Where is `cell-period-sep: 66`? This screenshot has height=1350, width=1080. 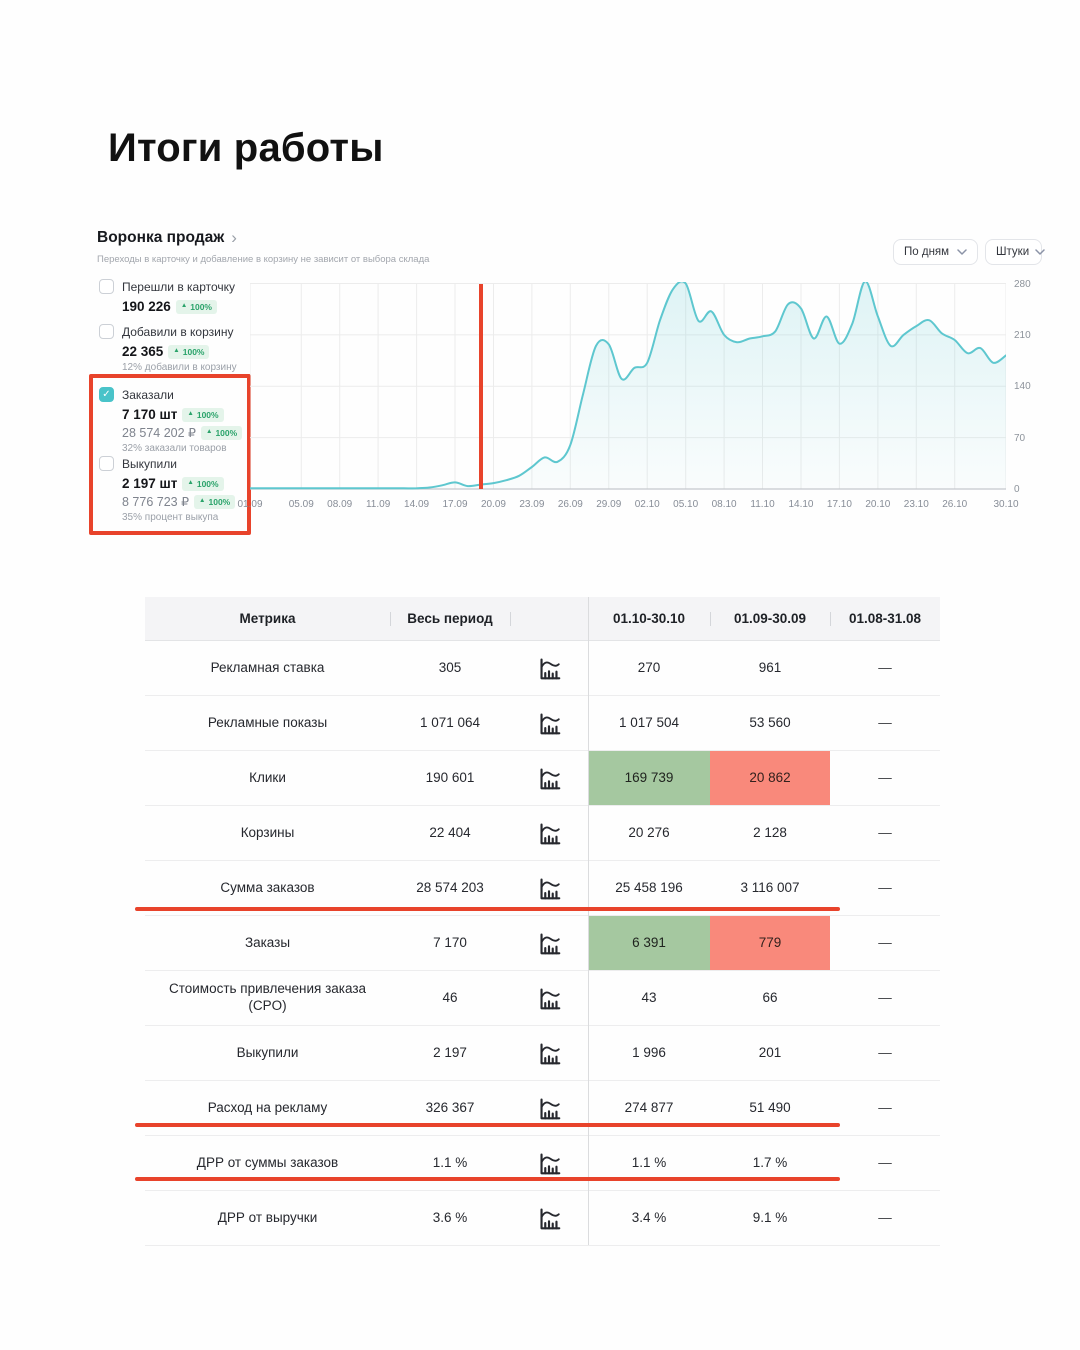 cell-period-sep: 66 is located at coordinates (770, 997).